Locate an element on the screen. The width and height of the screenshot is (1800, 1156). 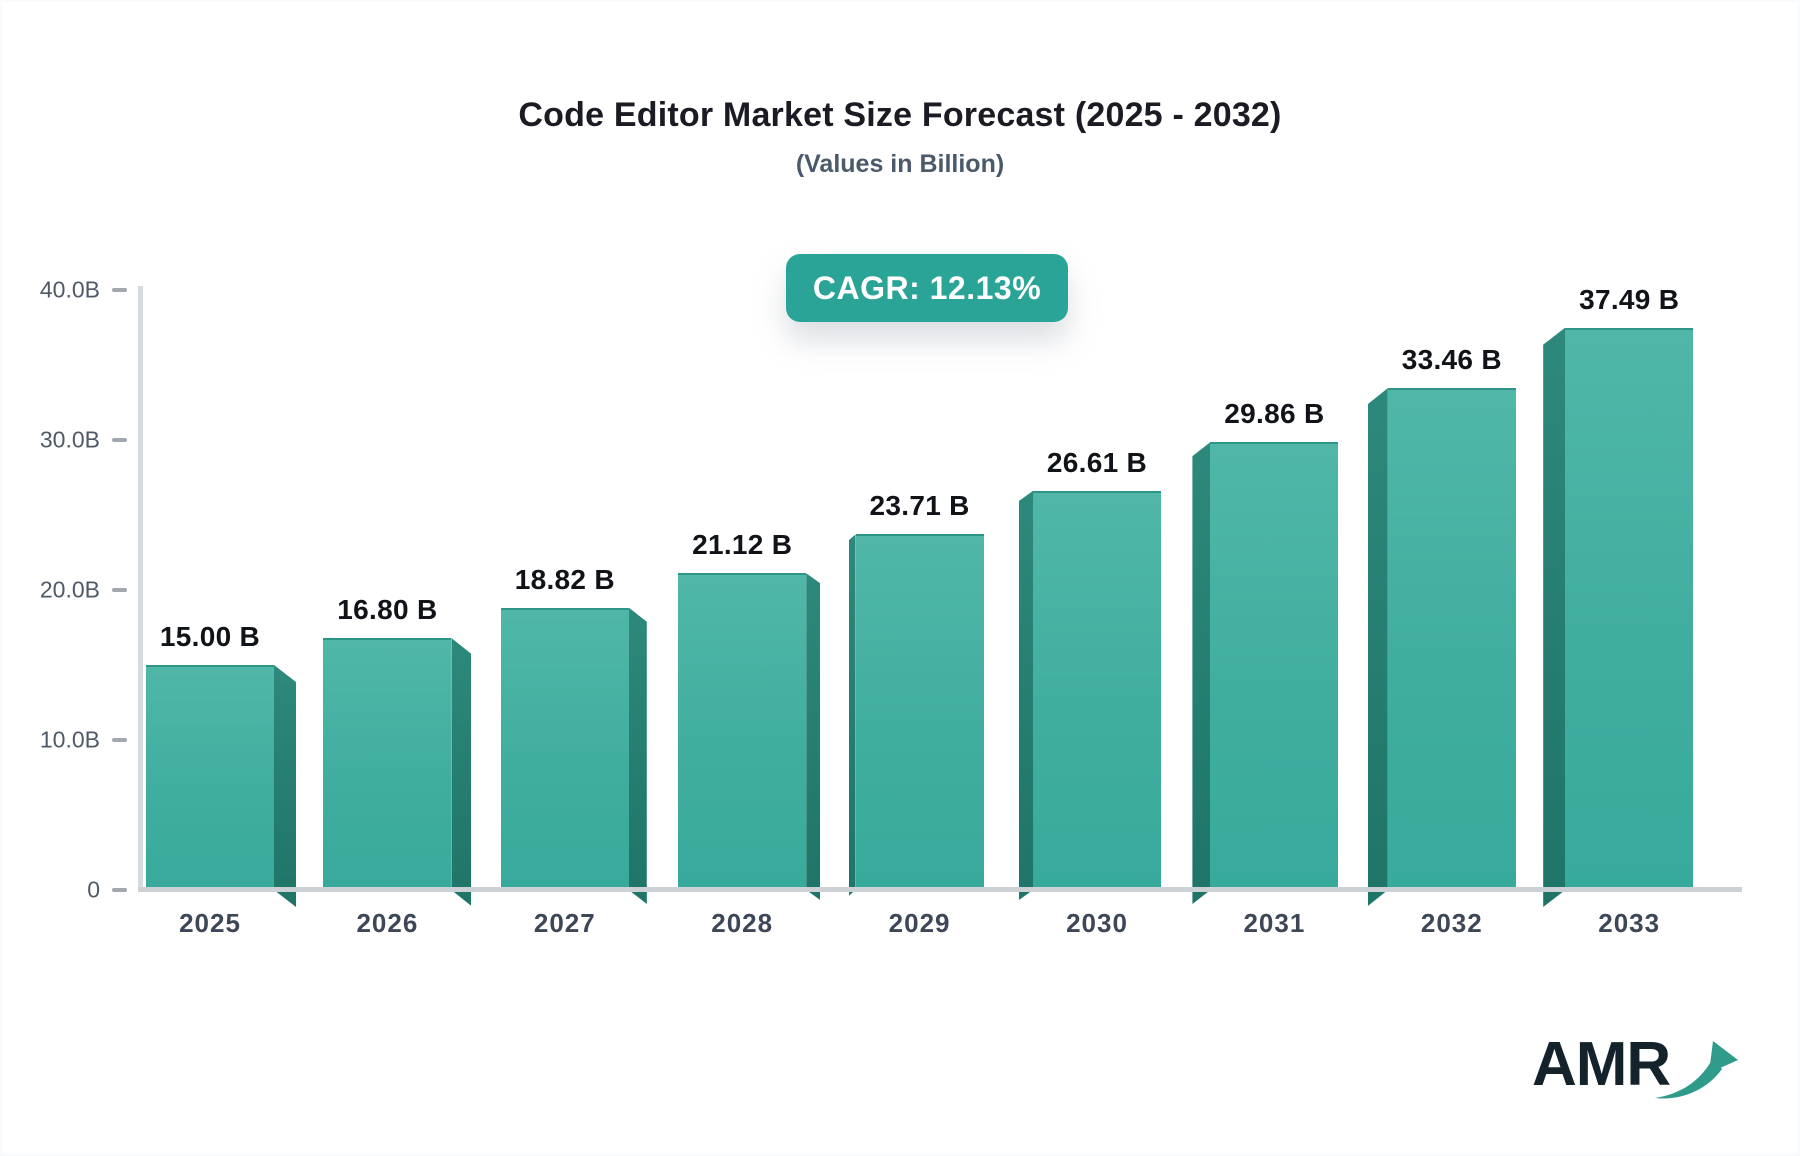
bar-front-2032 is located at coordinates (1451, 639).